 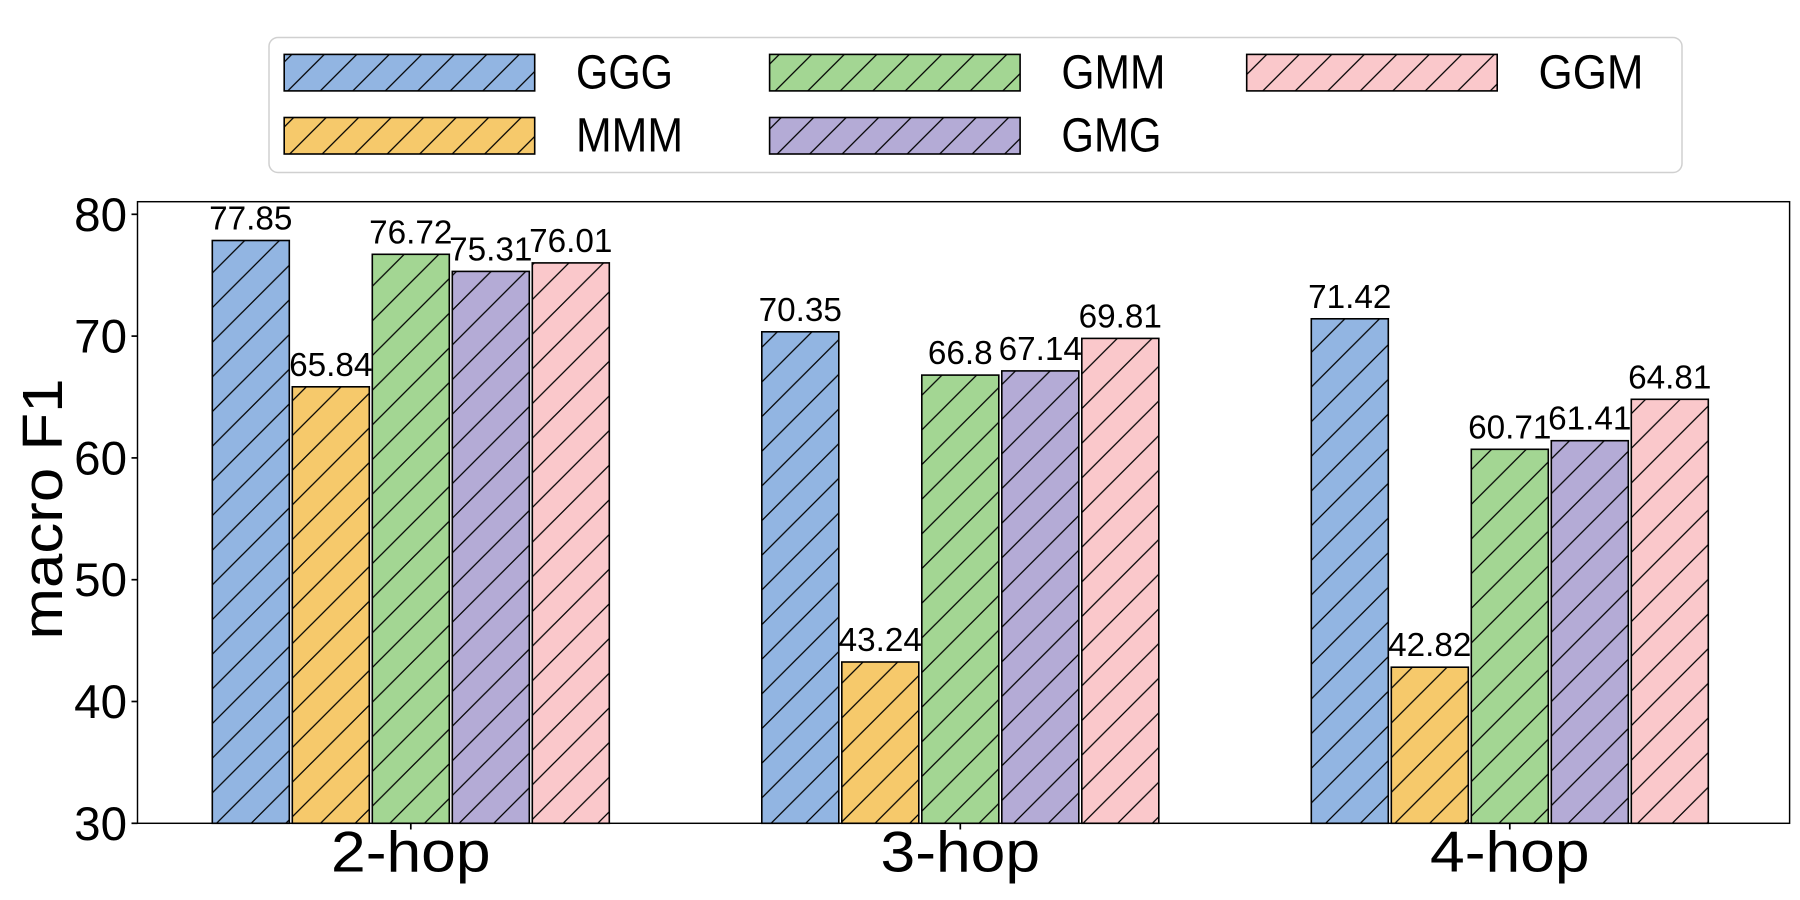 I want to click on svg-text: 76.72, so click(x=410, y=232).